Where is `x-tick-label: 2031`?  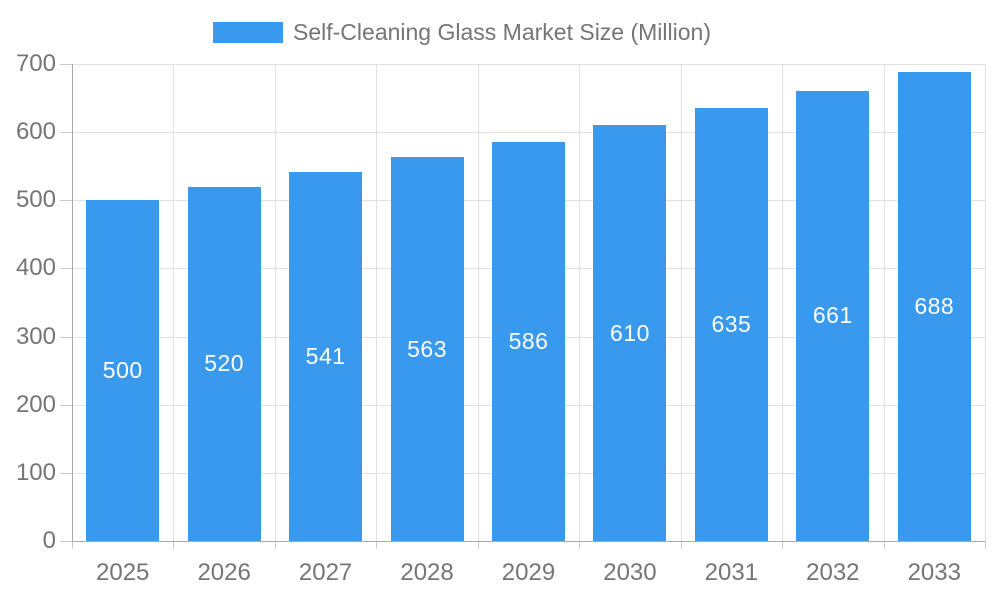
x-tick-label: 2031 is located at coordinates (731, 572).